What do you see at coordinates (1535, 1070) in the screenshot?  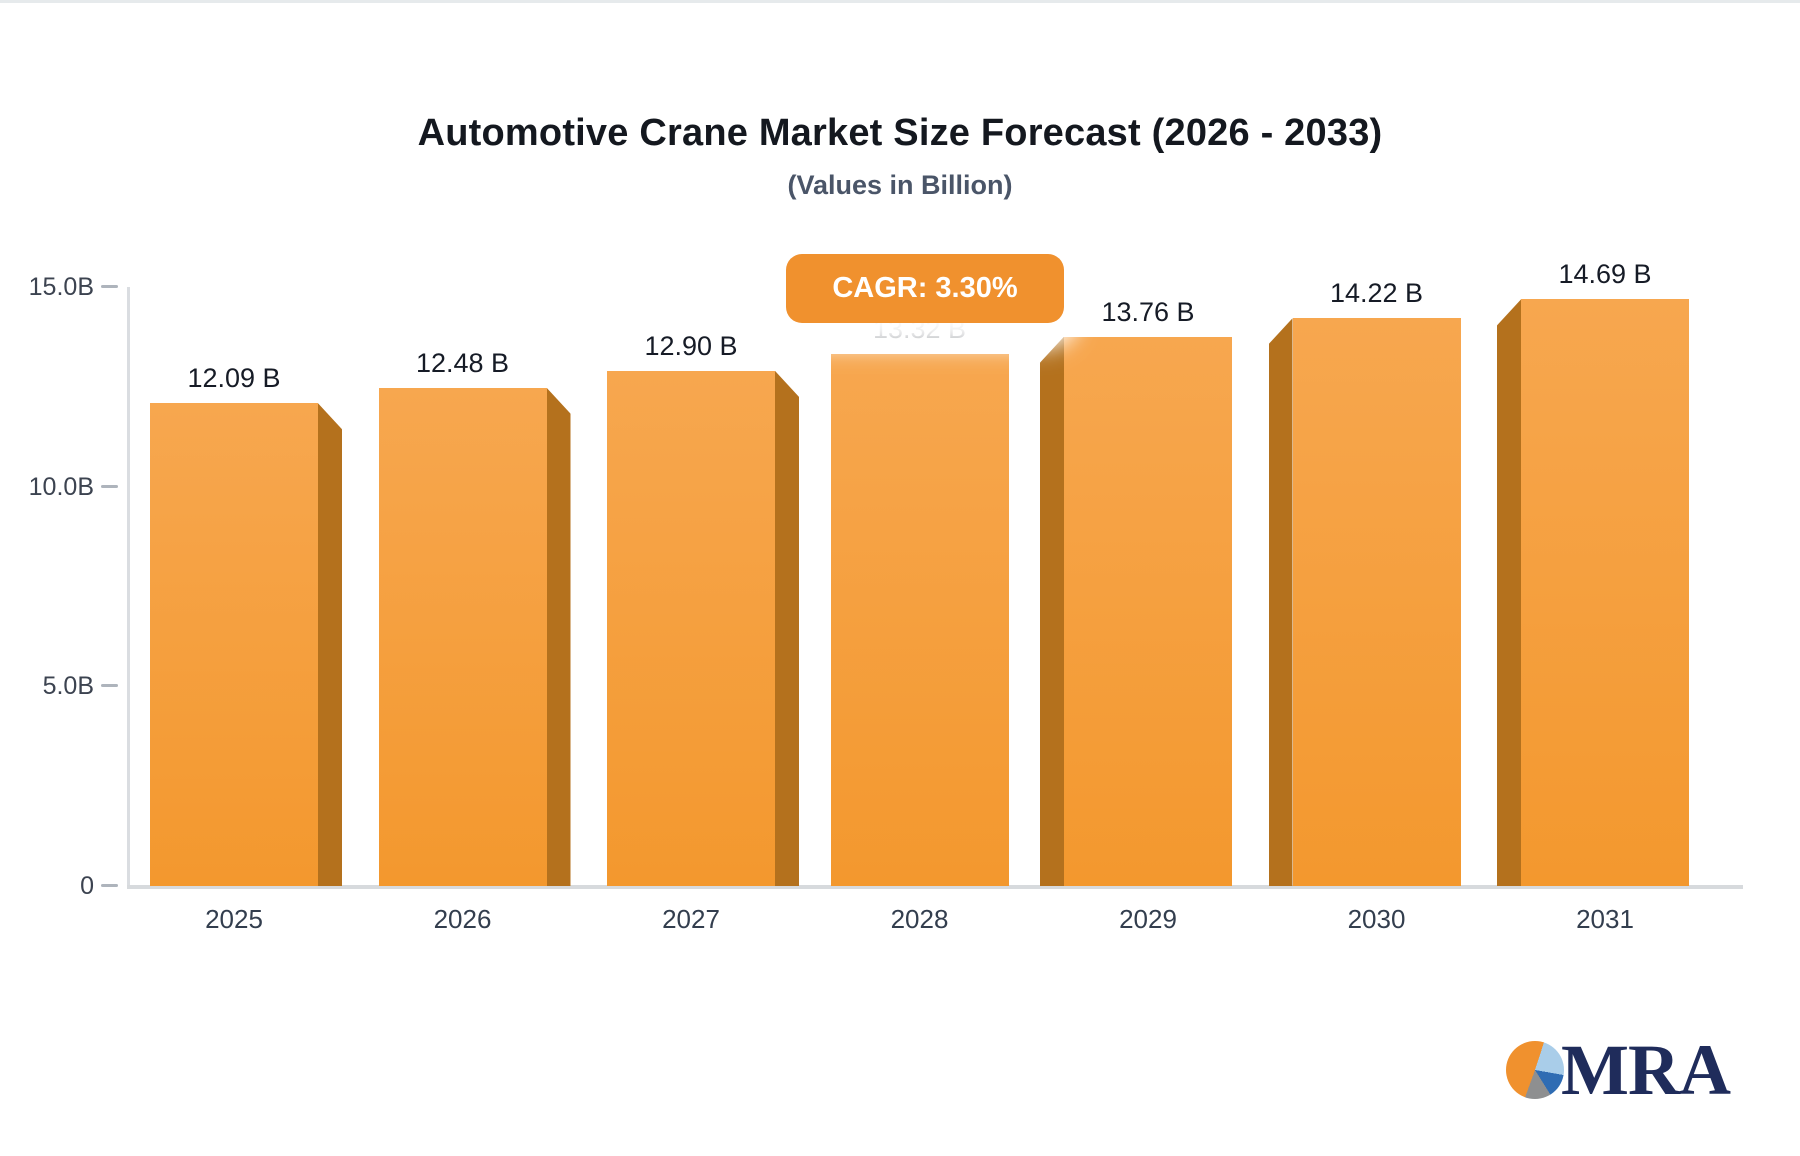 I see `mra-pie-icon` at bounding box center [1535, 1070].